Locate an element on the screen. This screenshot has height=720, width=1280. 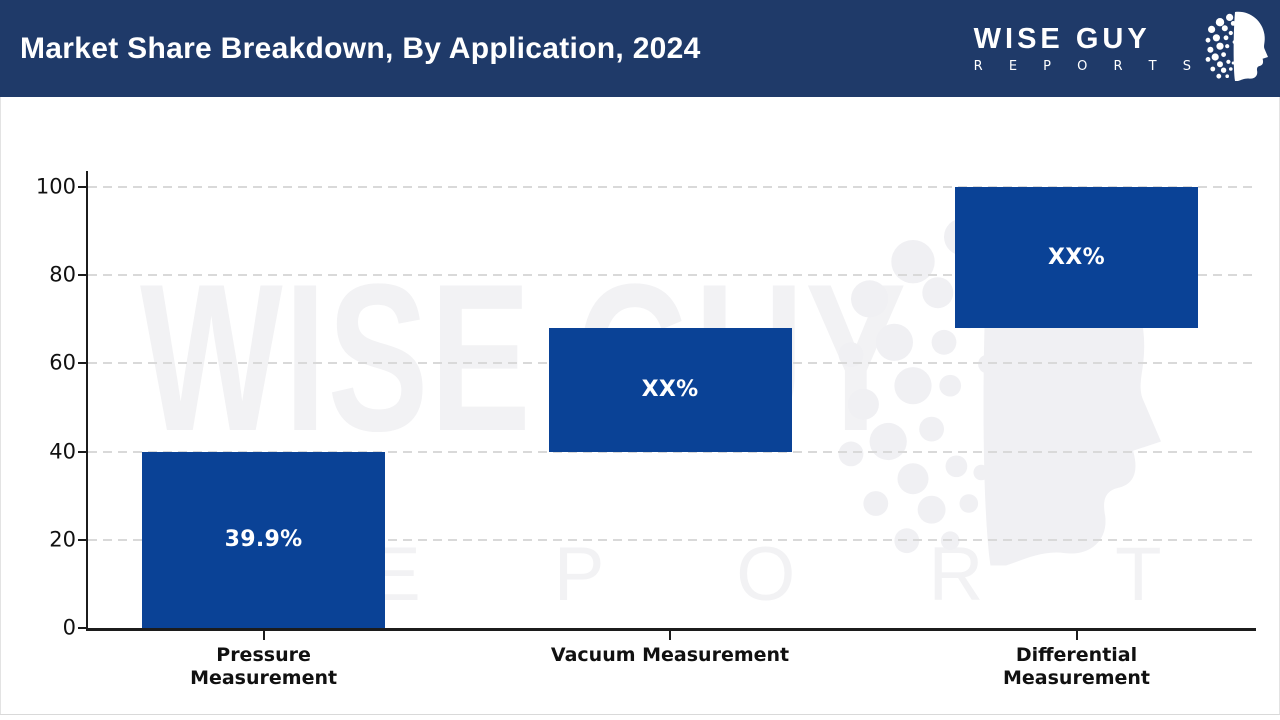
y-tick-label-60: 60 is located at coordinates (62, 362).